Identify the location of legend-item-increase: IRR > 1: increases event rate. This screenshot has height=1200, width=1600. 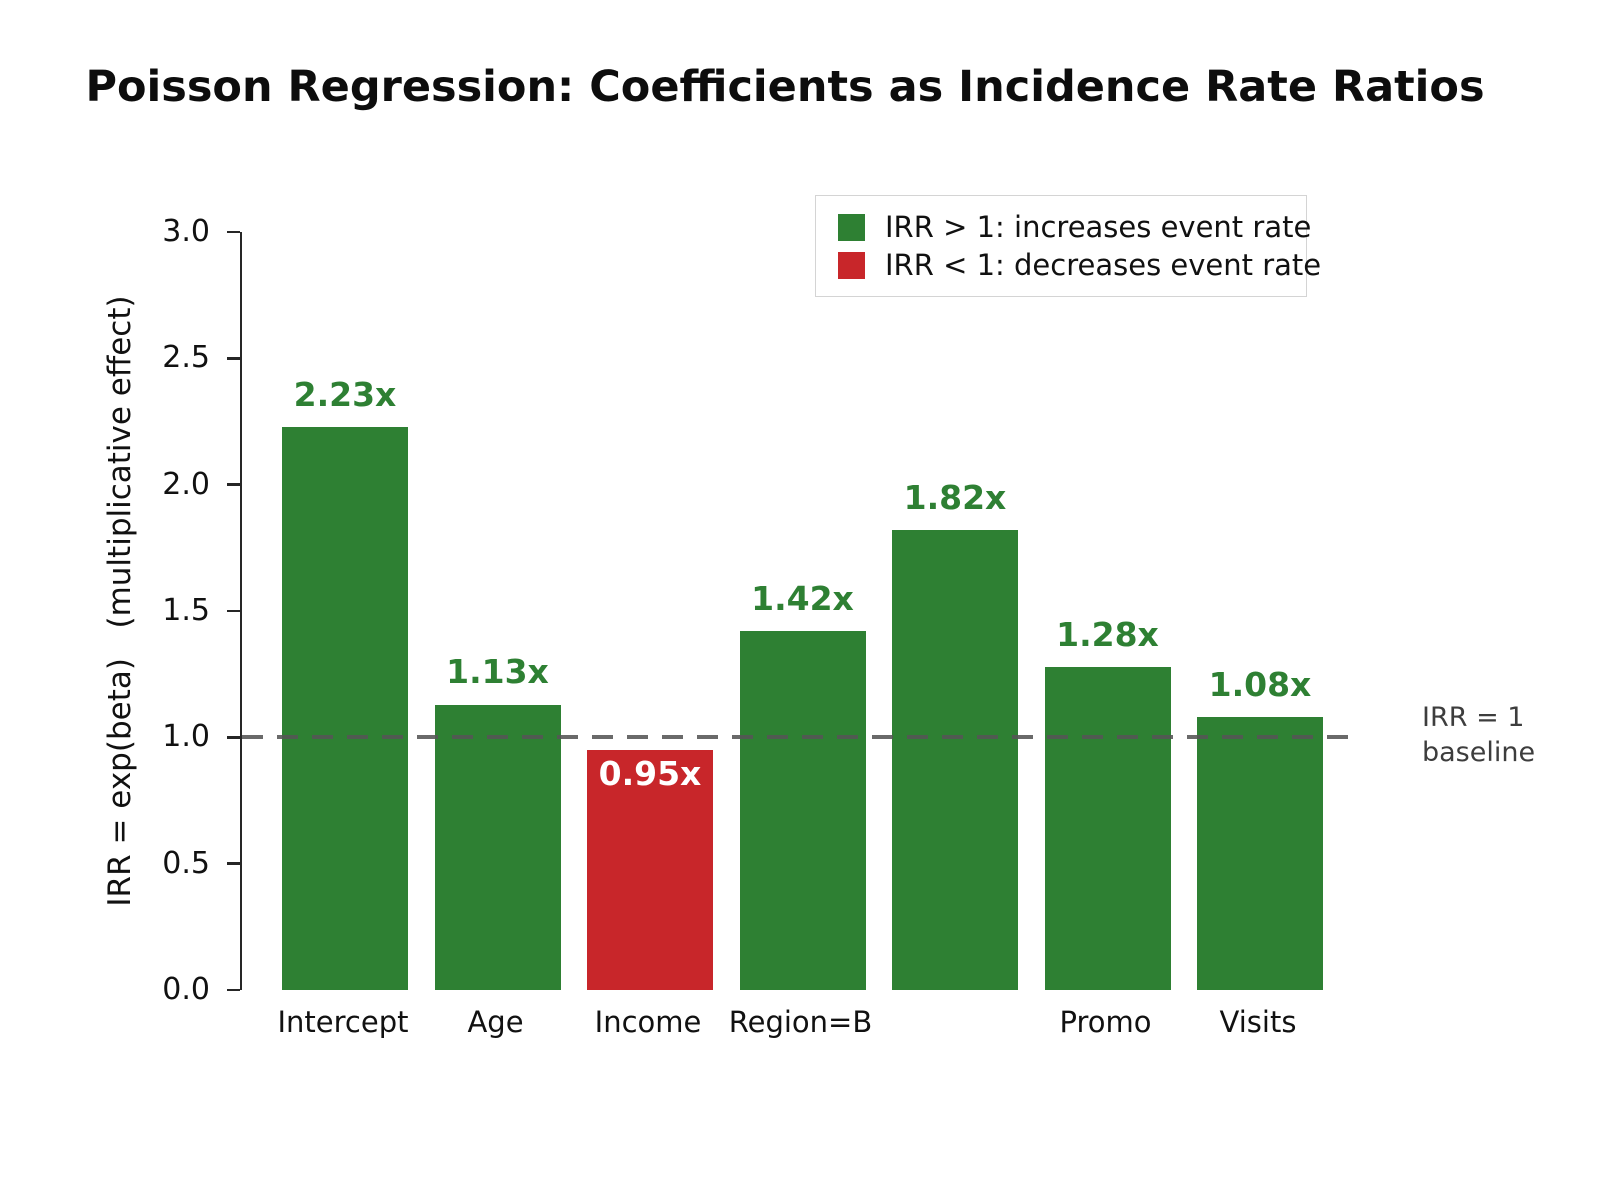
(1074, 227).